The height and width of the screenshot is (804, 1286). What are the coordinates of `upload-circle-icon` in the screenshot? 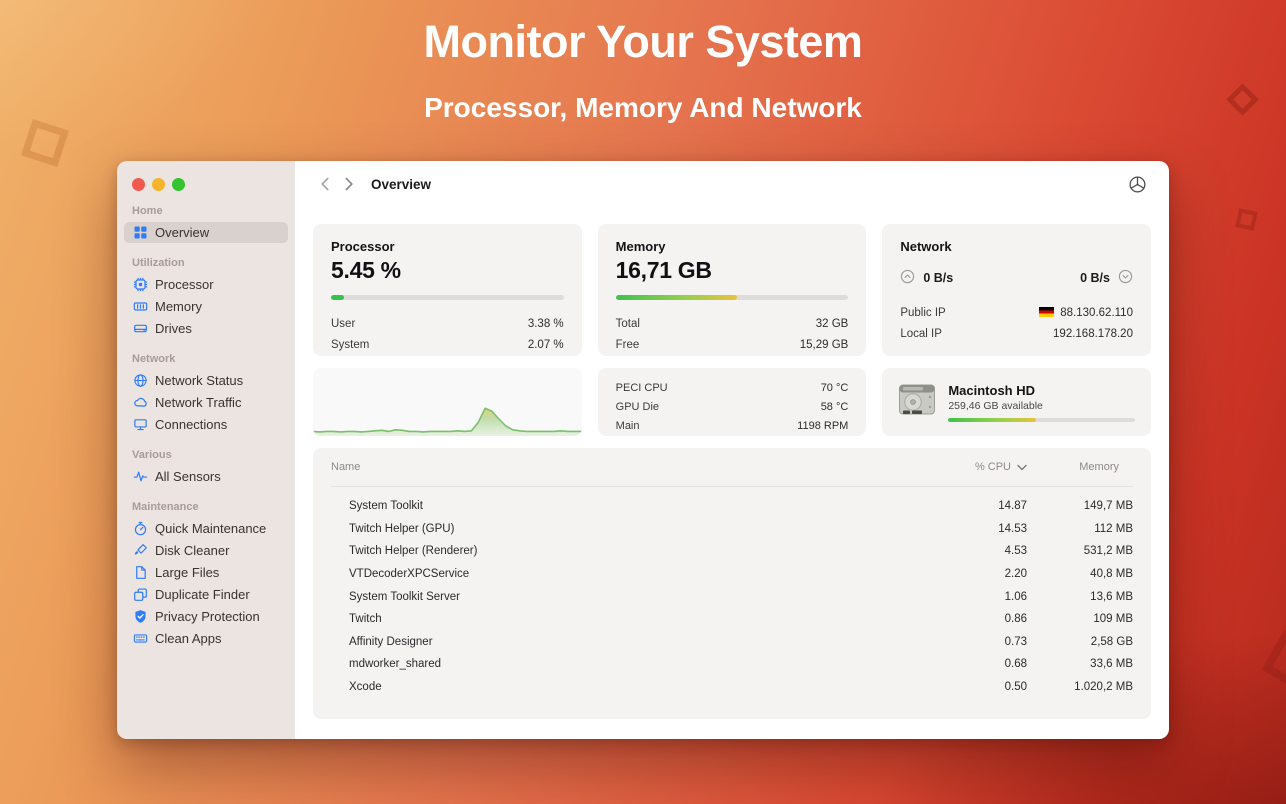 It's located at (907, 278).